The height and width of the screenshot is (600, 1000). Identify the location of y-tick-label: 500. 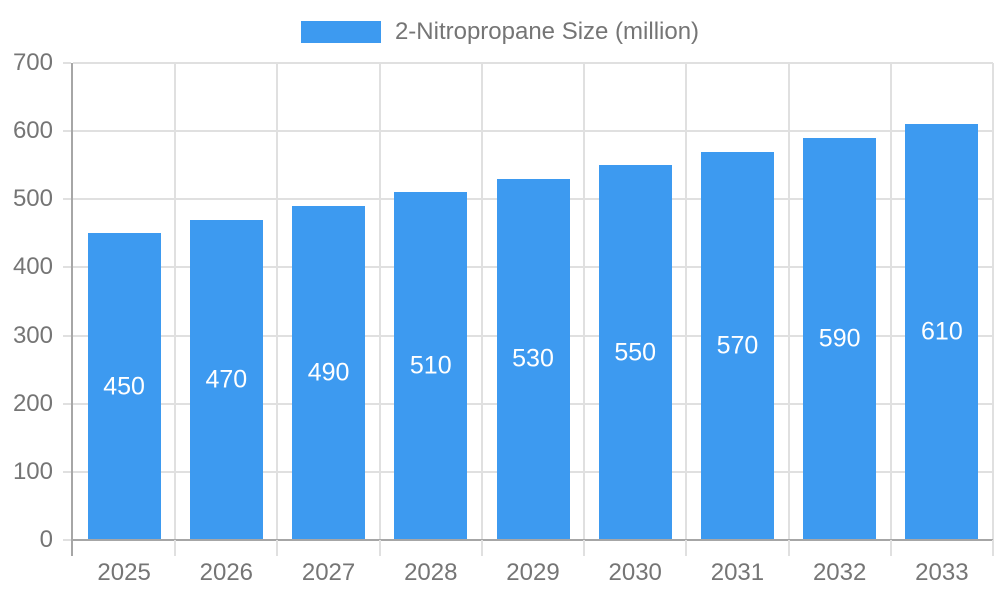
(32, 199).